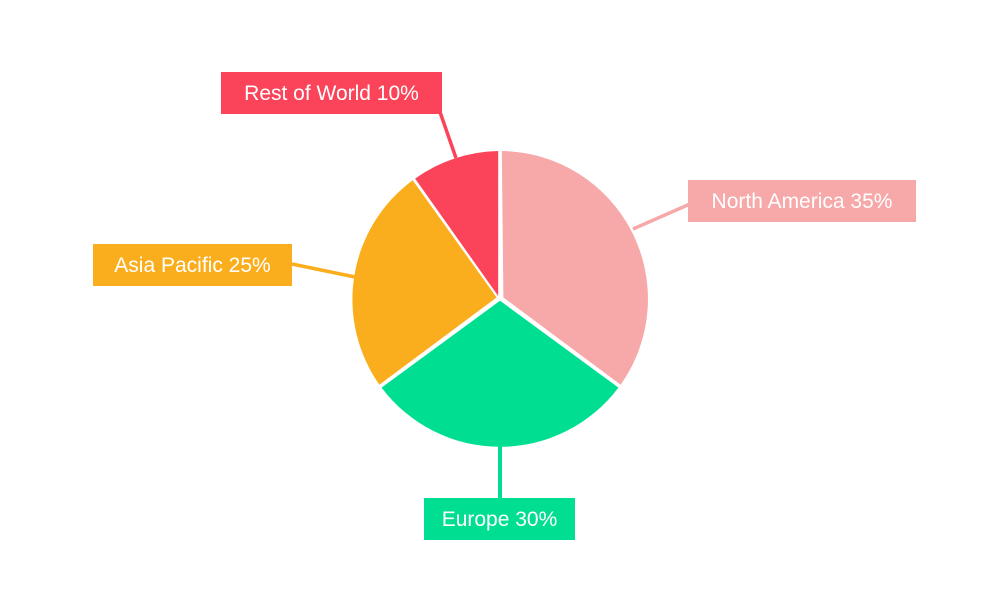 The image size is (1000, 600). I want to click on pie-label-asia-pacific-text: Asia Pacific 25%, so click(192, 265).